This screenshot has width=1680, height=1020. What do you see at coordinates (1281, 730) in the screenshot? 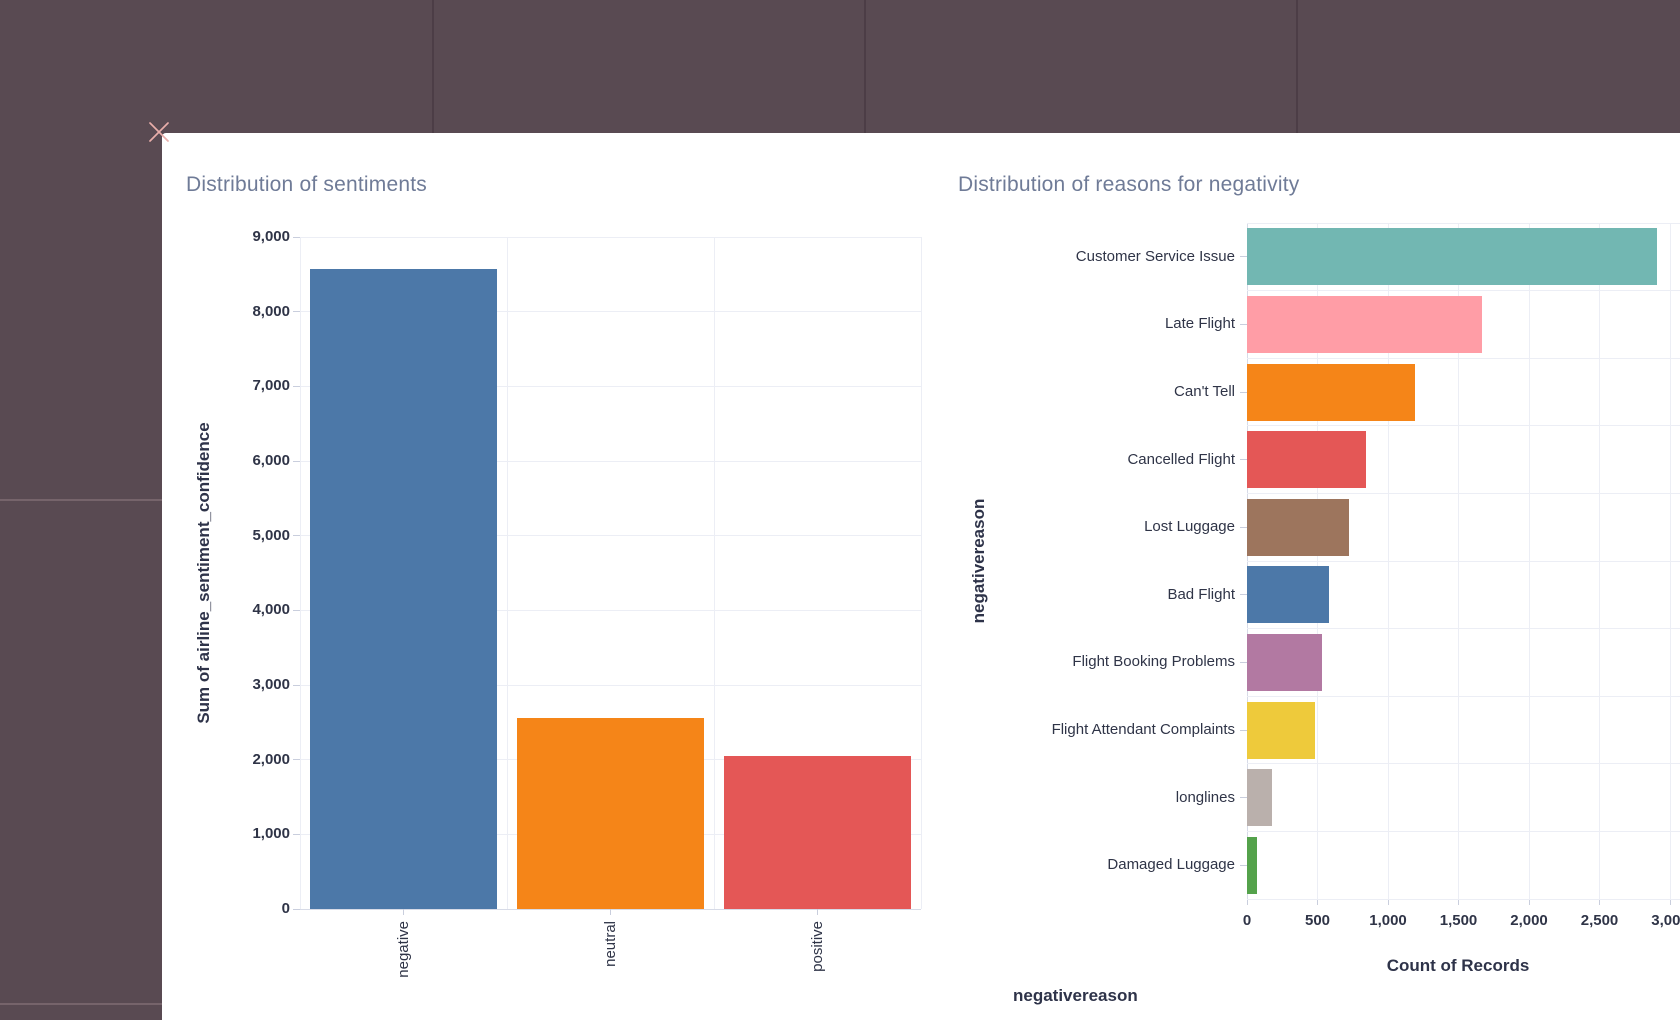
I see `bar-flight-attendant-complaints` at bounding box center [1281, 730].